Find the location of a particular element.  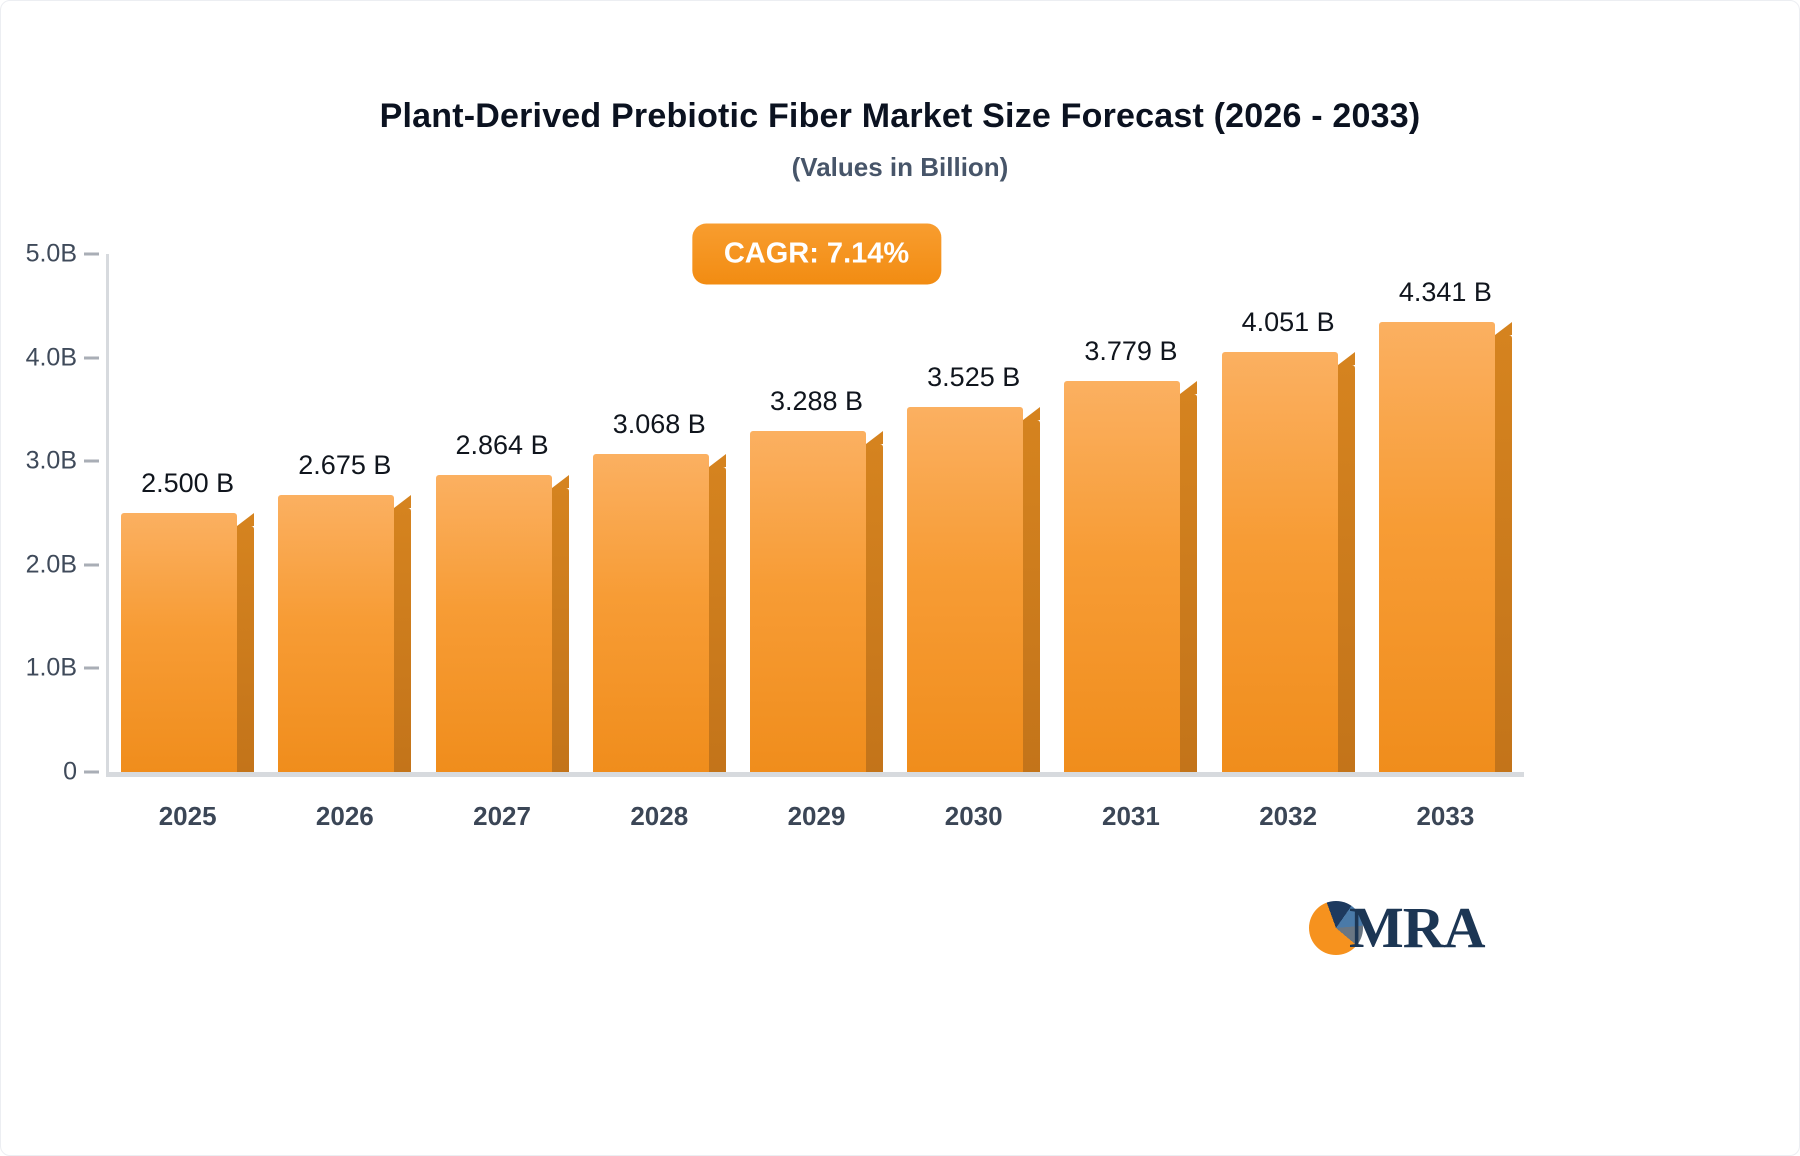

bar-group-2031: 3.779 B 2031 is located at coordinates (1131, 542).